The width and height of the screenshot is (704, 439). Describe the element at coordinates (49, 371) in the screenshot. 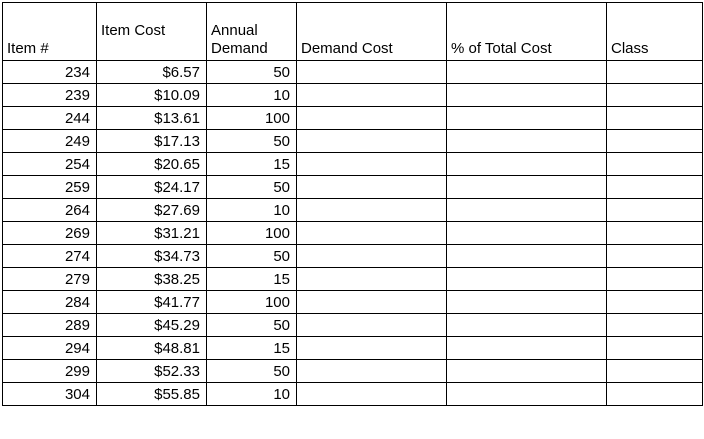

I see `cell-item-number: 299` at that location.